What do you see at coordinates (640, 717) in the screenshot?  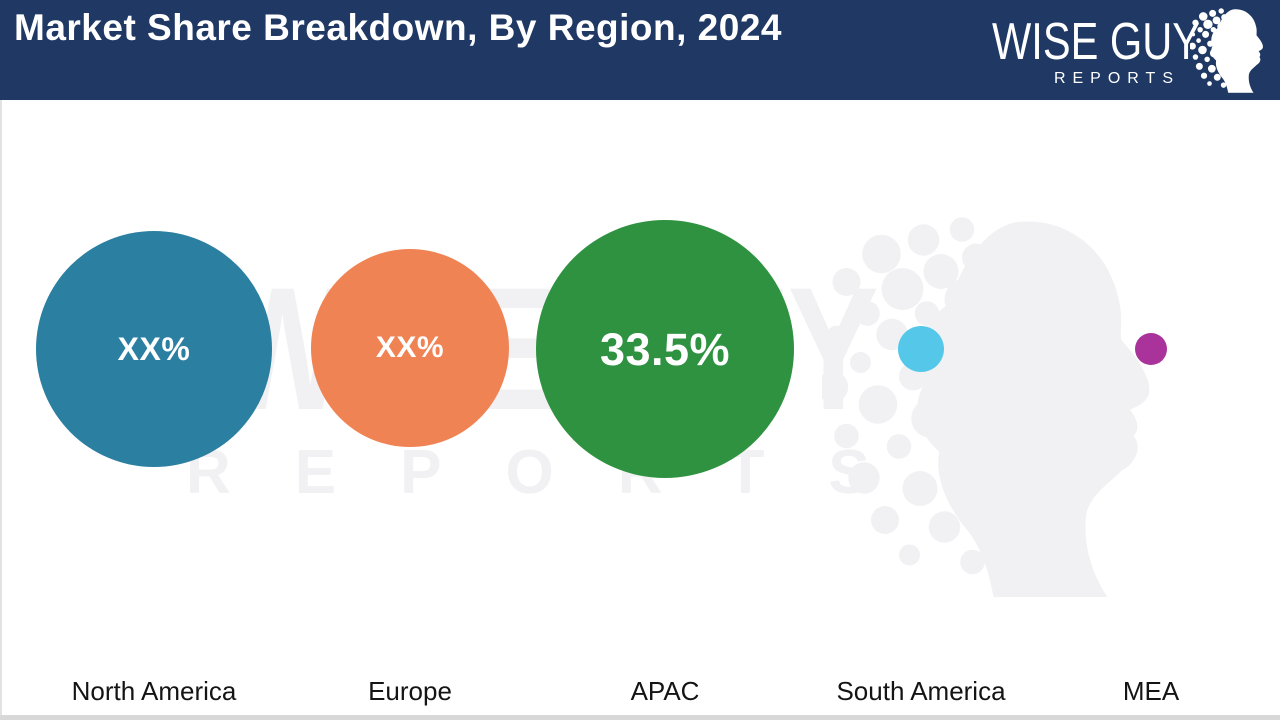 I see `footer-bar` at bounding box center [640, 717].